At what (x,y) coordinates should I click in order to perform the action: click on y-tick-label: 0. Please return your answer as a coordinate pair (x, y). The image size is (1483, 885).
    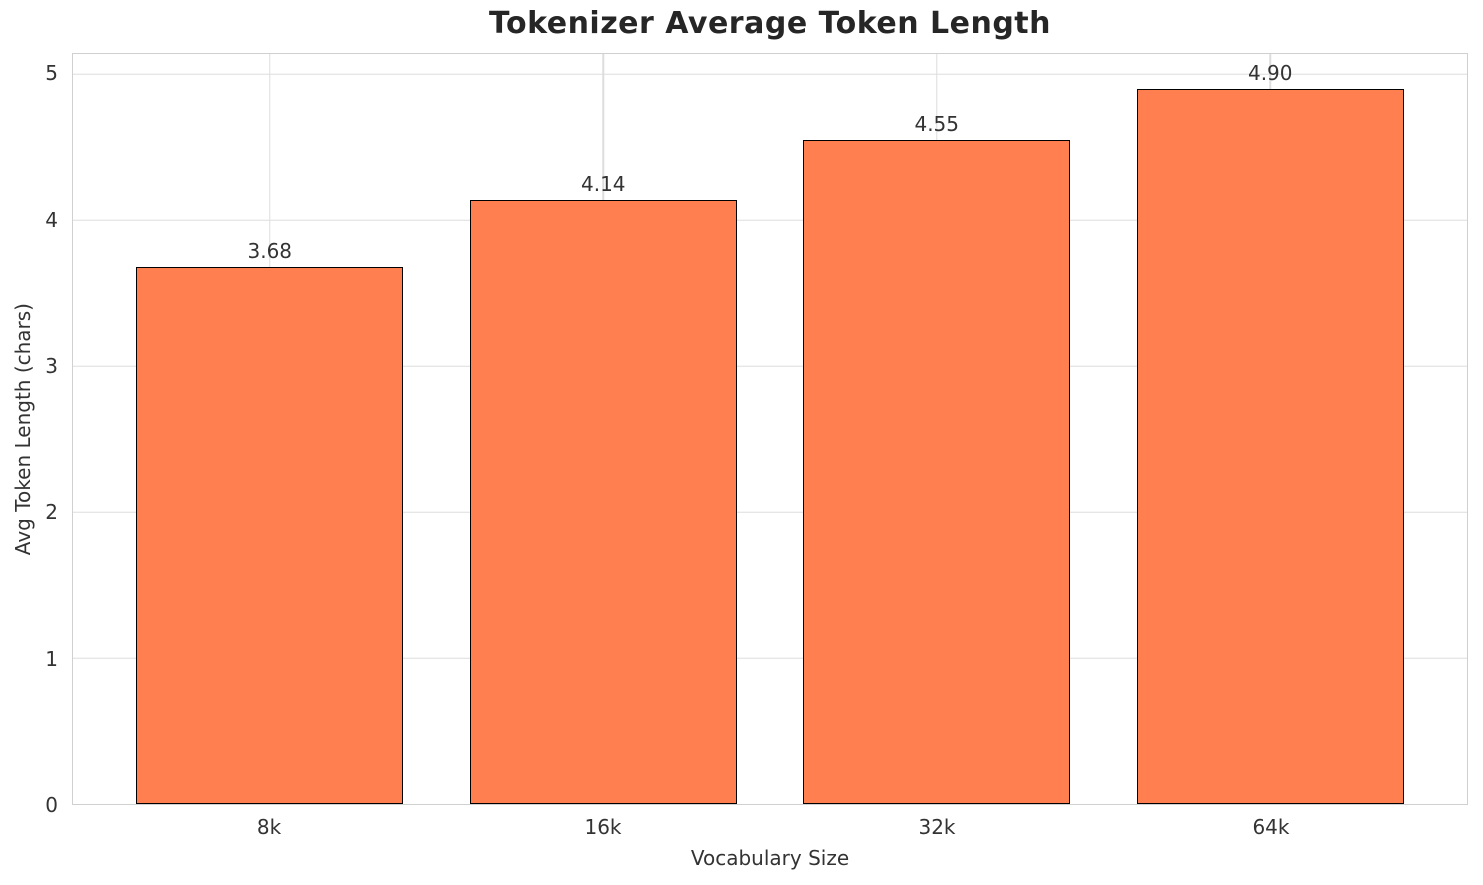
    Looking at the image, I should click on (51, 805).